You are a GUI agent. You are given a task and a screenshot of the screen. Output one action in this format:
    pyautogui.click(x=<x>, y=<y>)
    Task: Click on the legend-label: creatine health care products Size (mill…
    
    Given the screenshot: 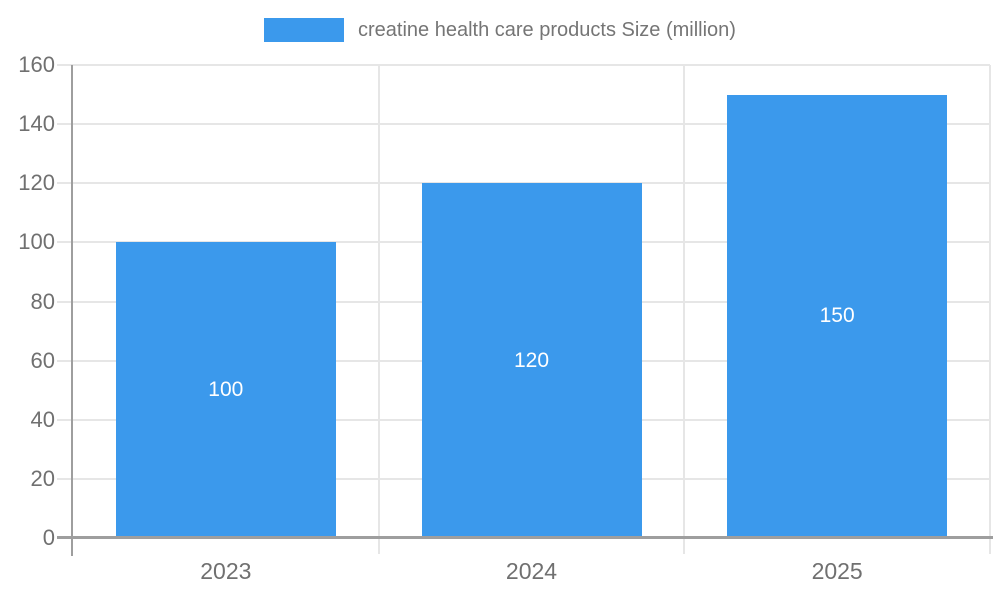 What is the action you would take?
    pyautogui.click(x=547, y=29)
    